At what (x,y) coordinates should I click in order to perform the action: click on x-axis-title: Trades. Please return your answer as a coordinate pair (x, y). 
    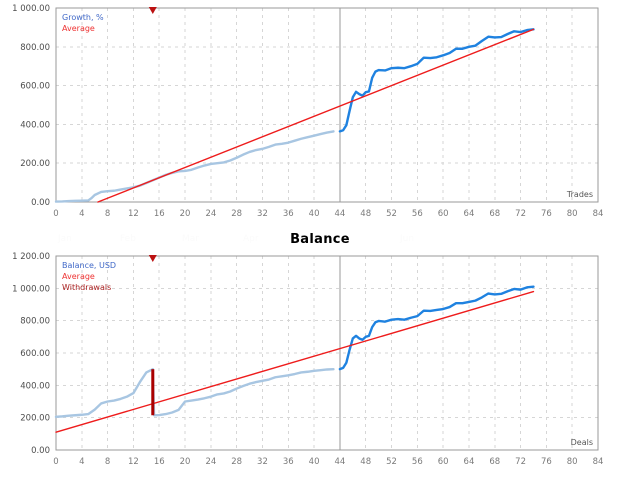
    Looking at the image, I should click on (579, 194).